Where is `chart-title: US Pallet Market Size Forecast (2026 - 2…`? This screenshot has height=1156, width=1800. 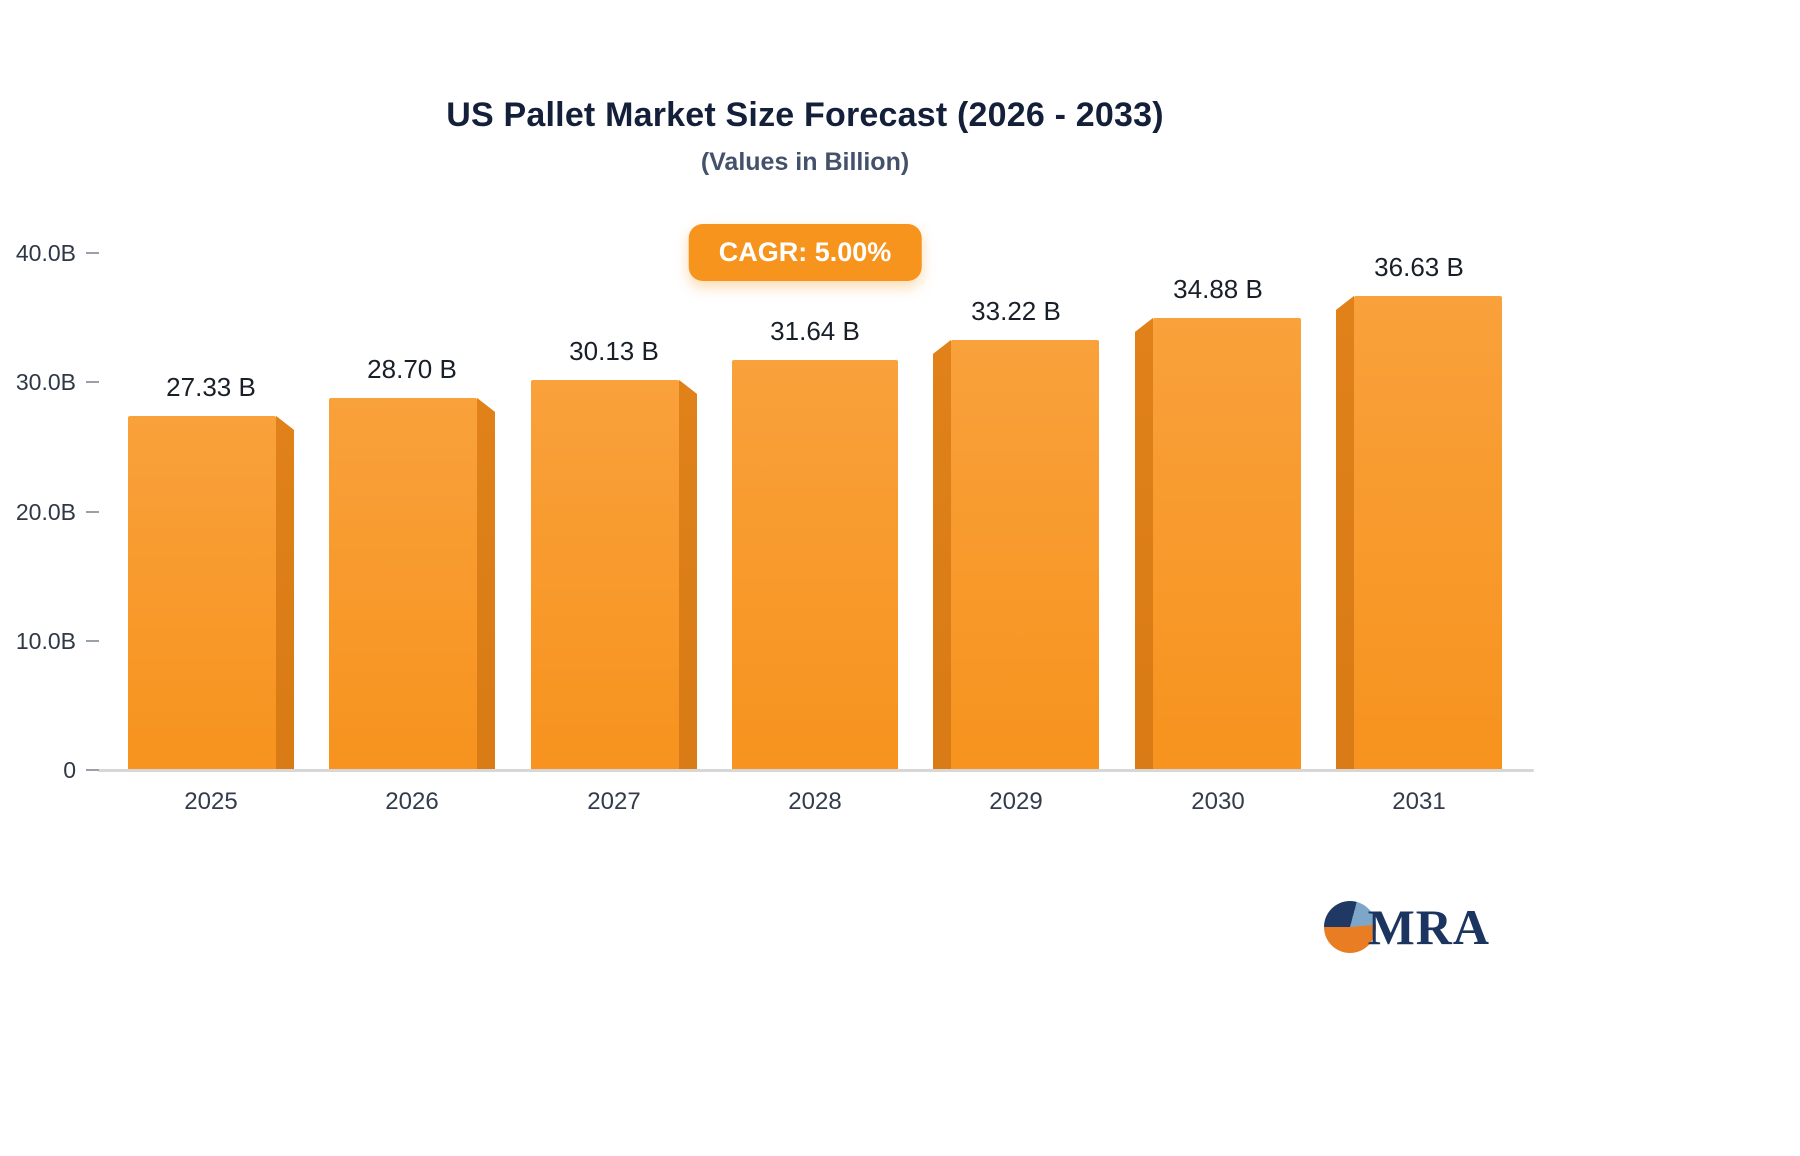 chart-title: US Pallet Market Size Forecast (2026 - 2… is located at coordinates (805, 115).